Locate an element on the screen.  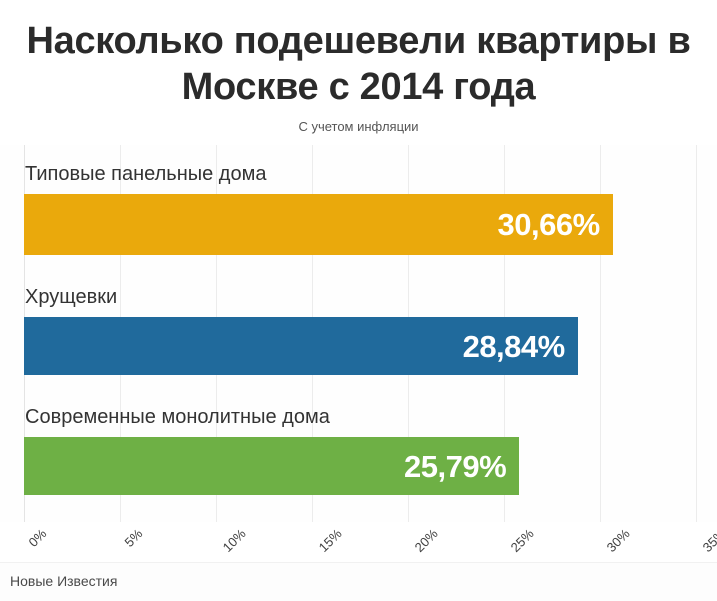
bar-category-label: Типовые панельные дома is located at coordinates (146, 174).